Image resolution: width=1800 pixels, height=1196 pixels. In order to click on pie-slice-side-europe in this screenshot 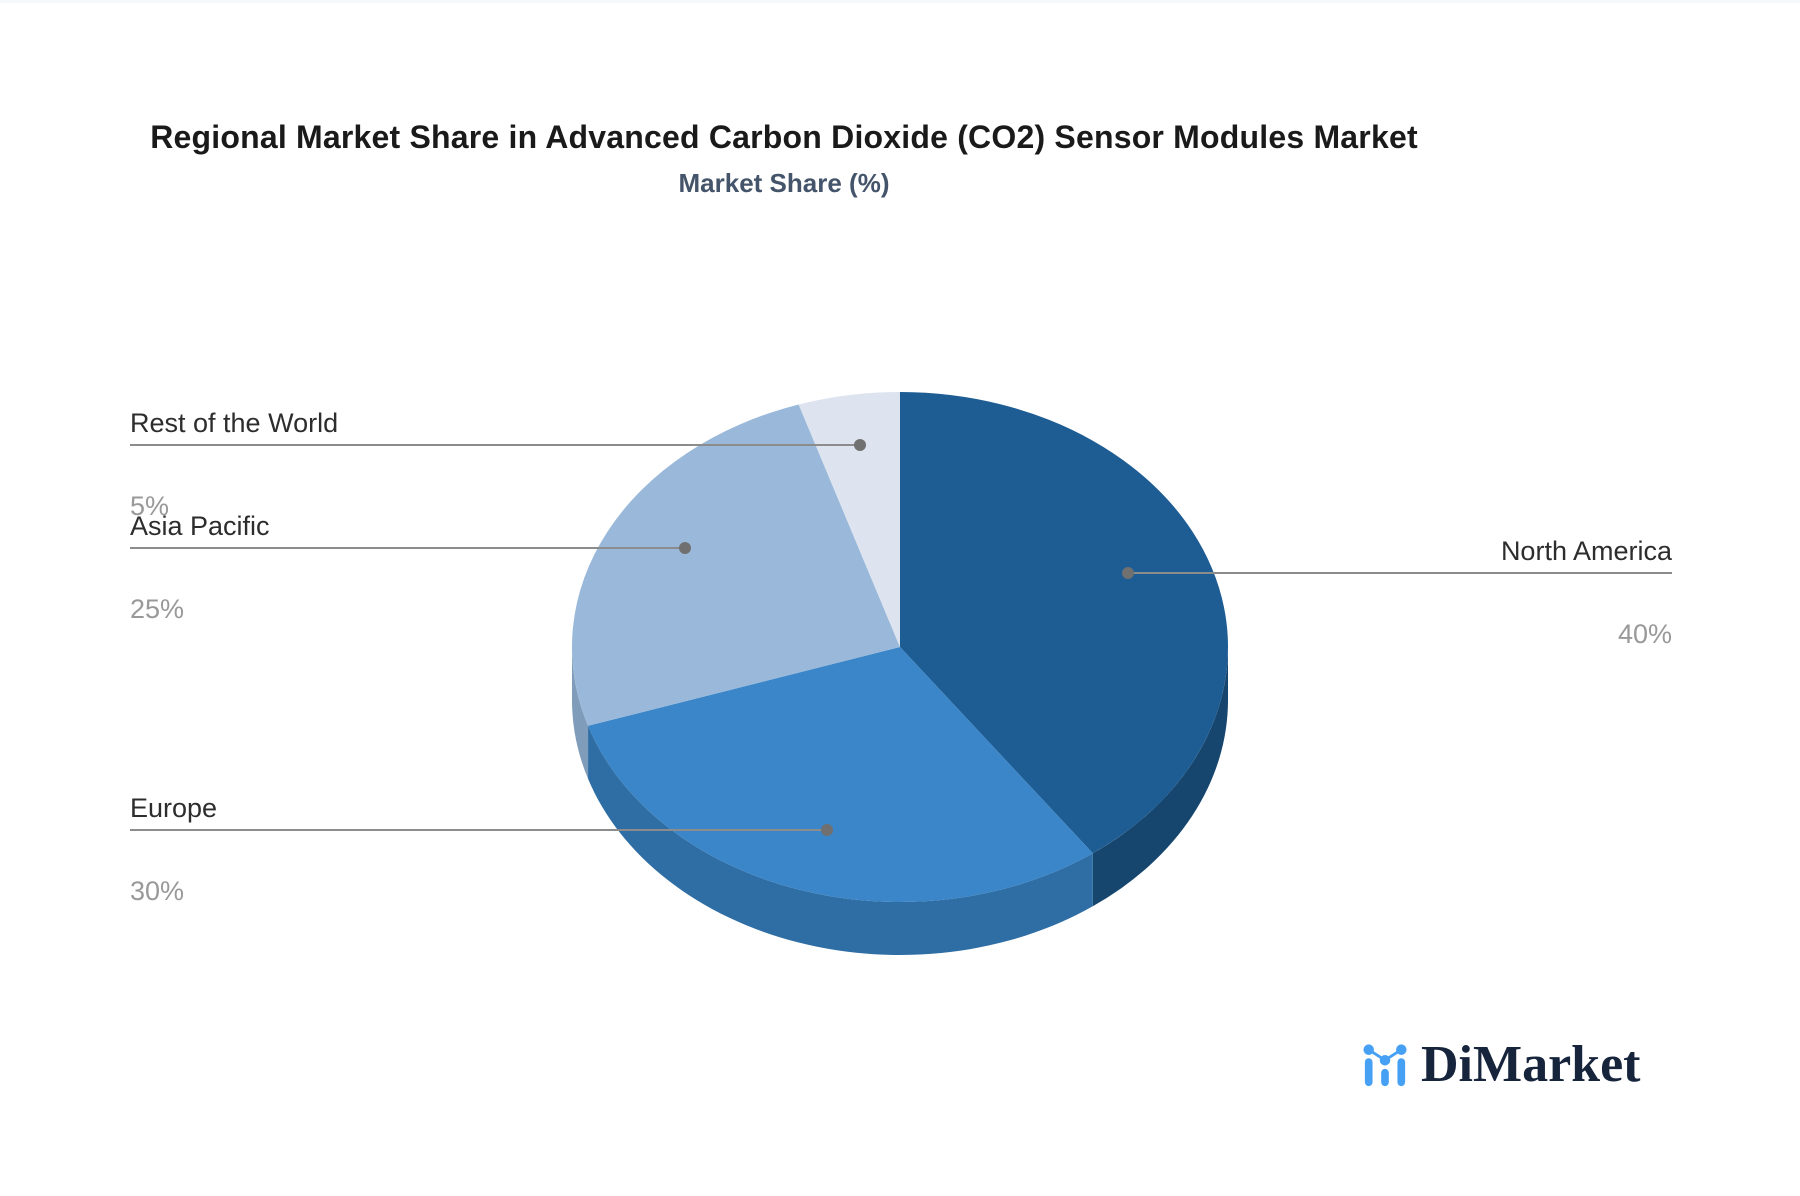, I will do `click(840, 840)`.